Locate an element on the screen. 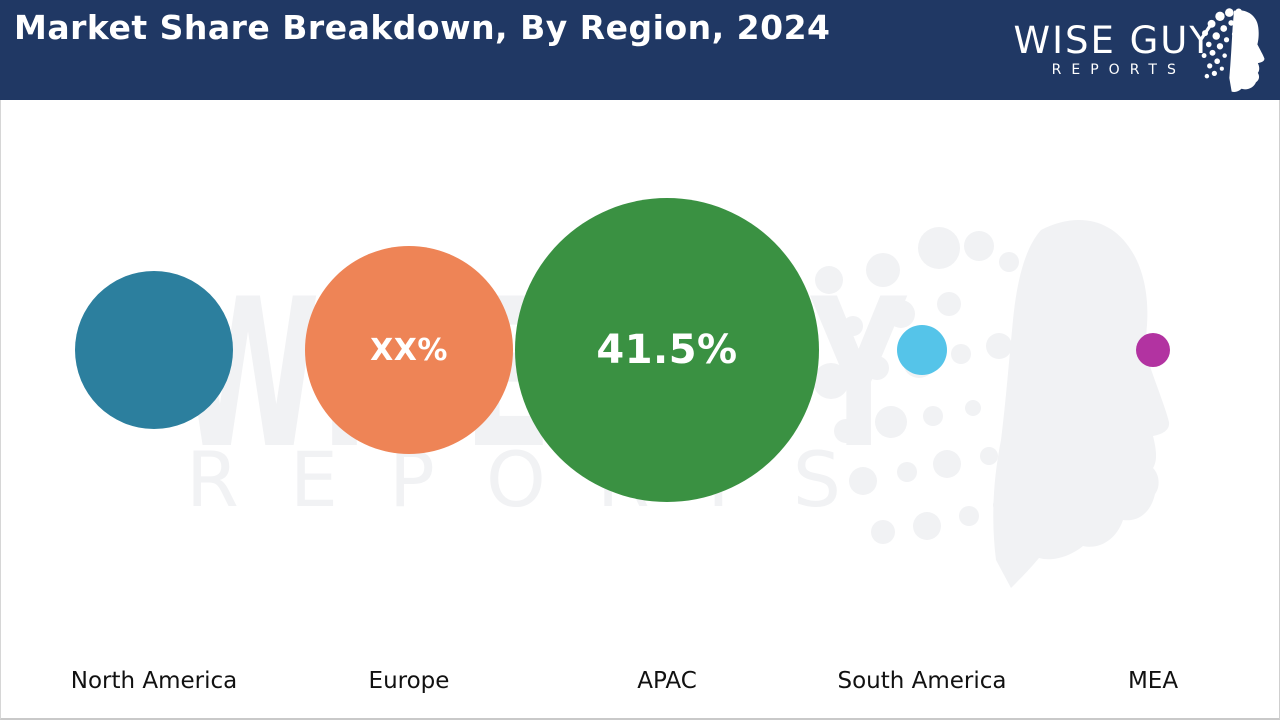 This screenshot has height=720, width=1280. head-profile-dots-icon is located at coordinates (1233, 50).